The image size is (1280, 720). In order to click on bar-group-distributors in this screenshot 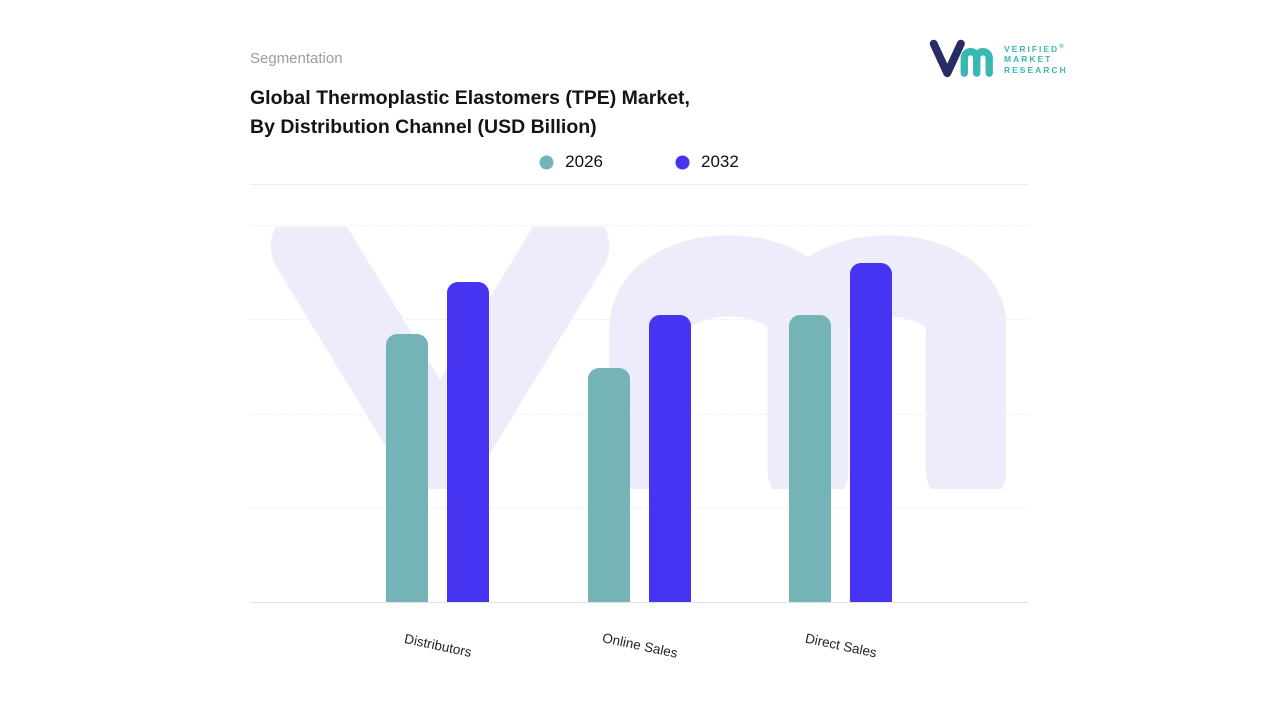, I will do `click(437, 413)`.